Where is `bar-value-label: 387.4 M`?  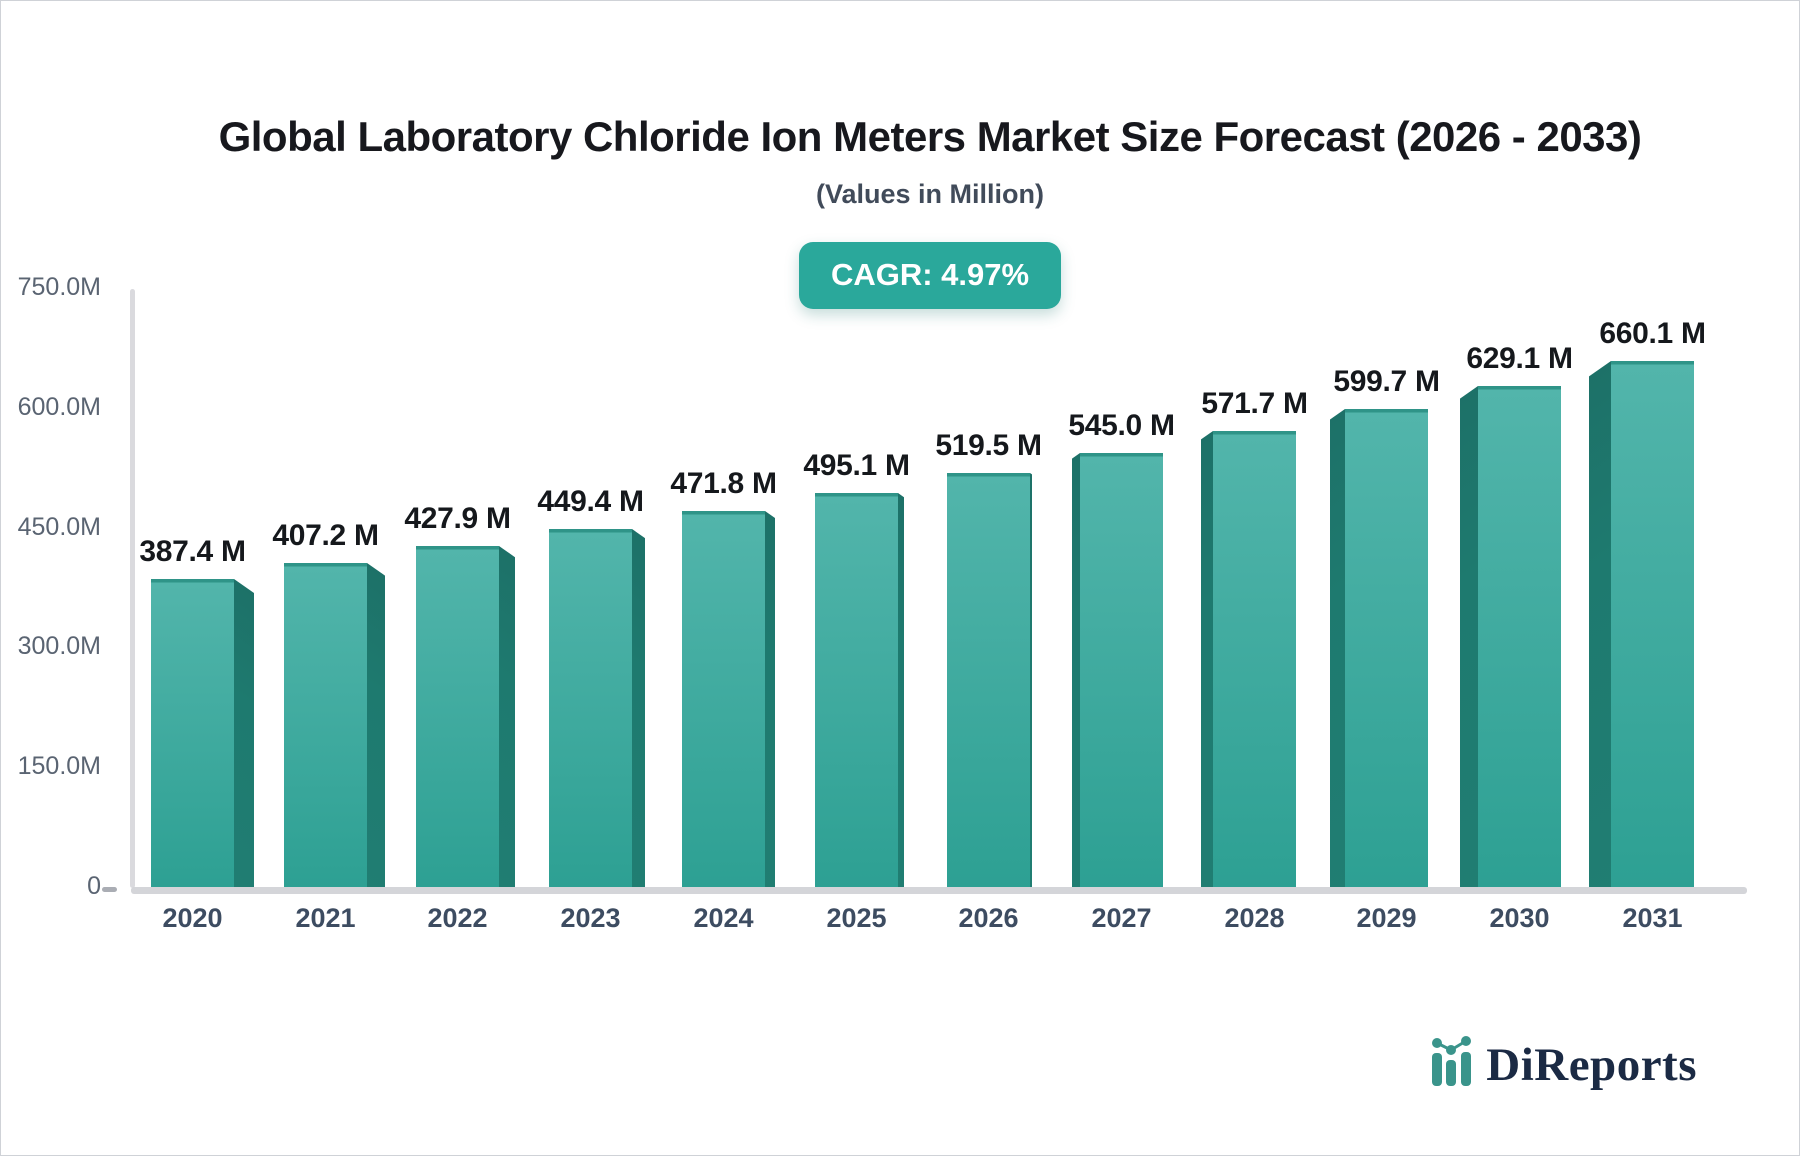 bar-value-label: 387.4 M is located at coordinates (192, 551).